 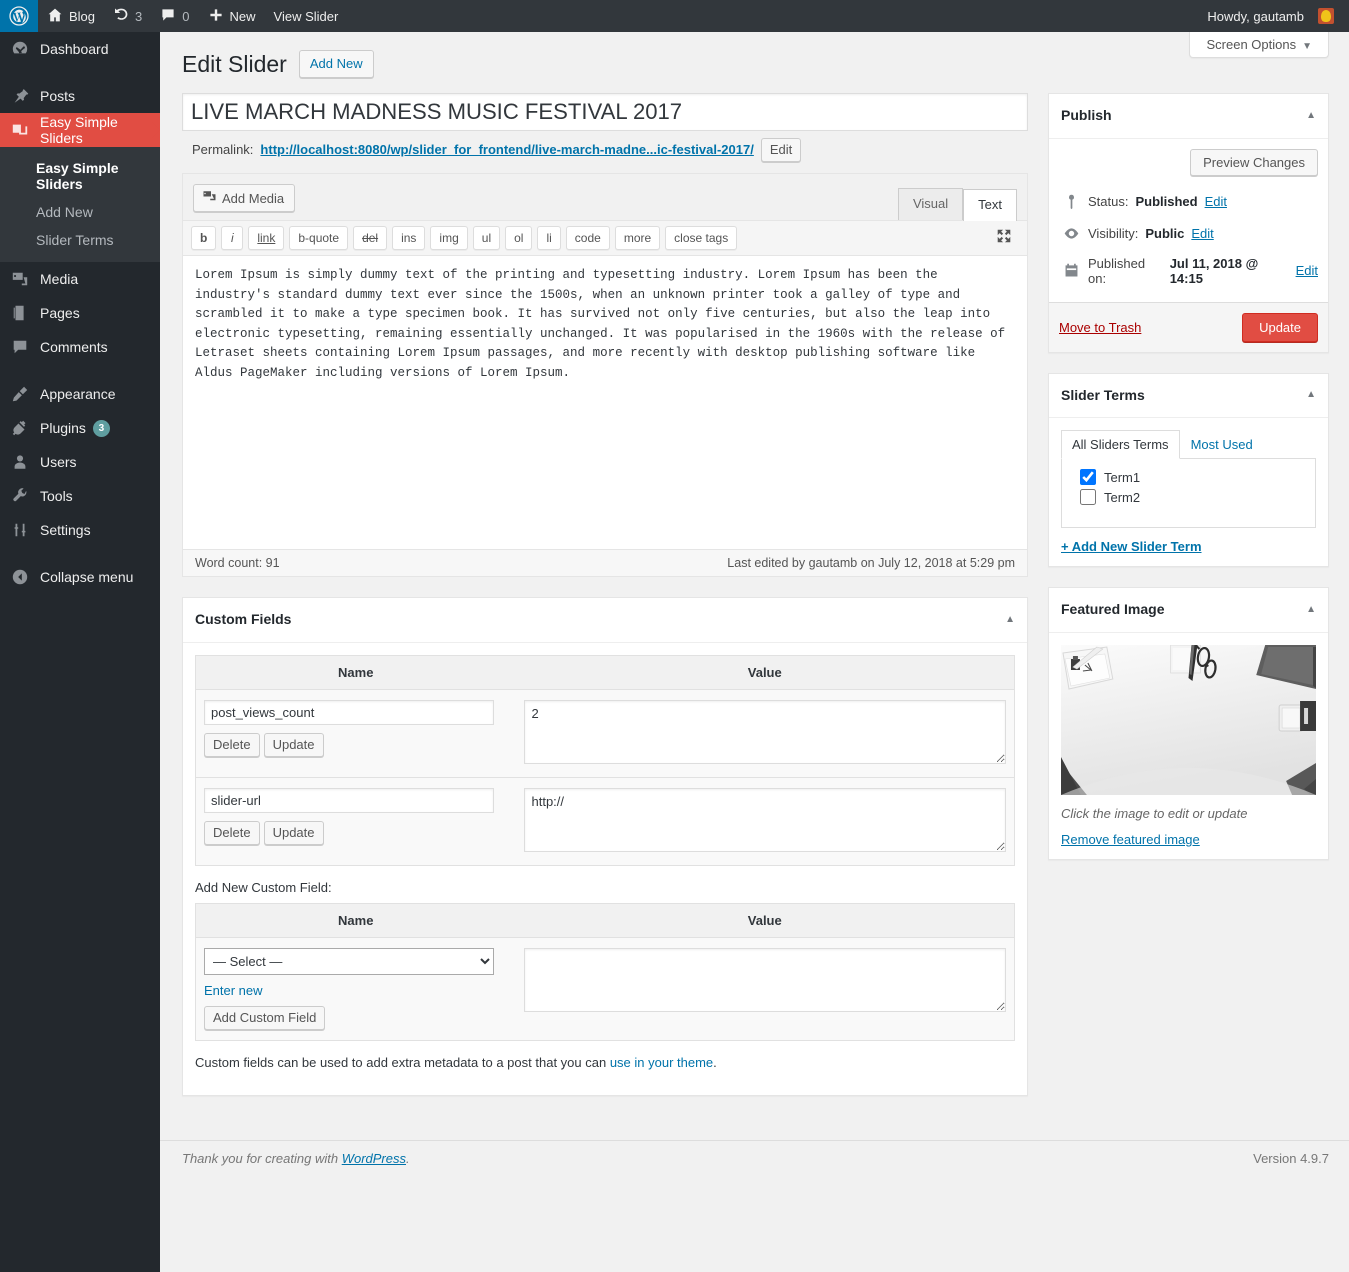 I want to click on add-custom-field-table: Name Value — Select —, so click(x=605, y=971).